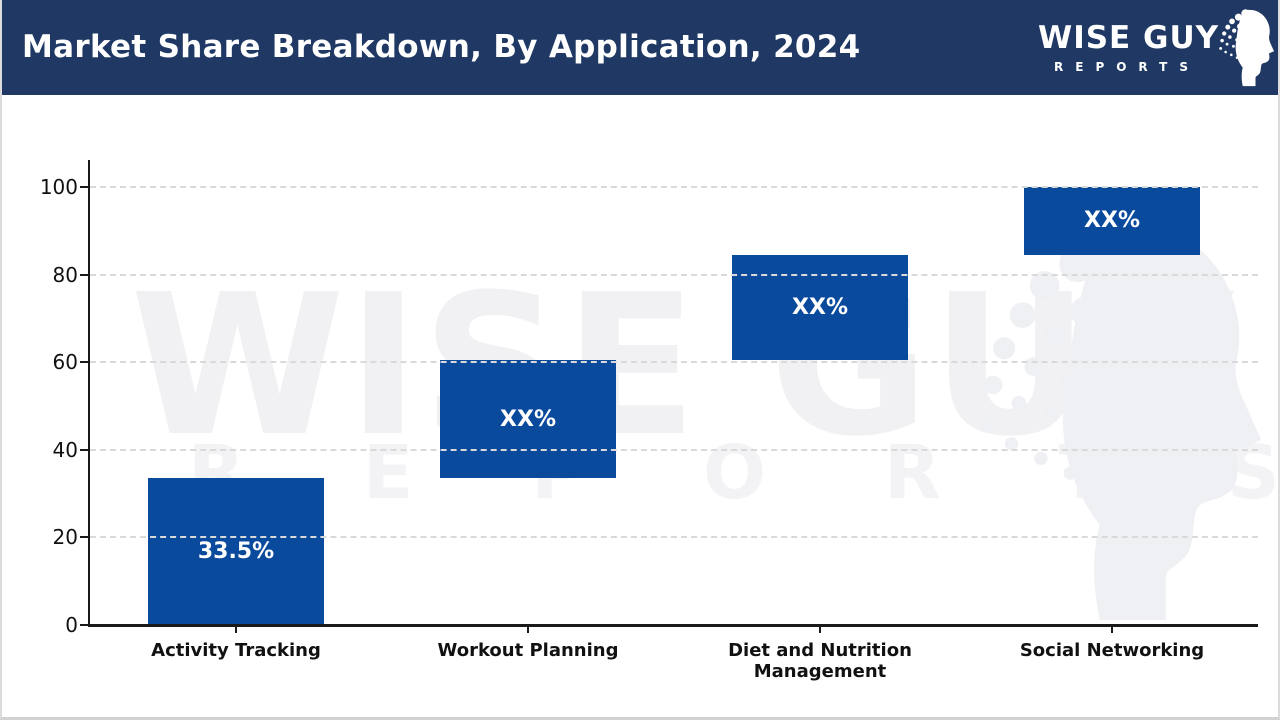  What do you see at coordinates (236, 650) in the screenshot?
I see `x-axis-label: Activity Tracking` at bounding box center [236, 650].